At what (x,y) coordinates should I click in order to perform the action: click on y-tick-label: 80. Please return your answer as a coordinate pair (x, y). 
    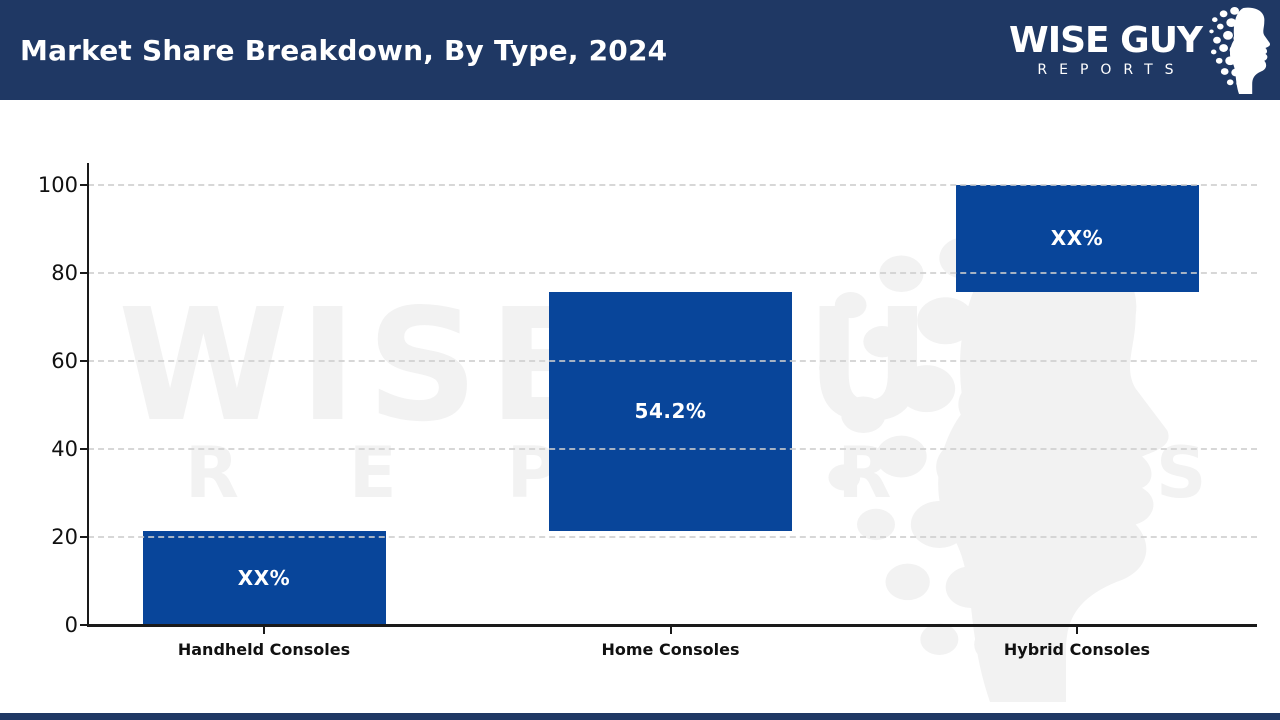
    Looking at the image, I should click on (64, 273).